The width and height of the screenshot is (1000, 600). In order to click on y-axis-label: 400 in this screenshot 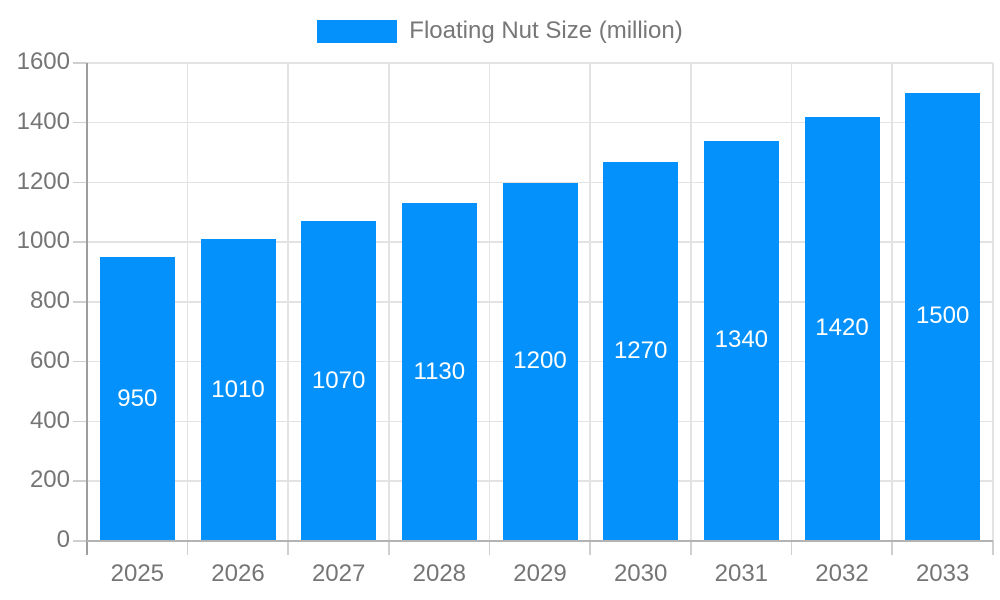, I will do `click(49, 420)`.